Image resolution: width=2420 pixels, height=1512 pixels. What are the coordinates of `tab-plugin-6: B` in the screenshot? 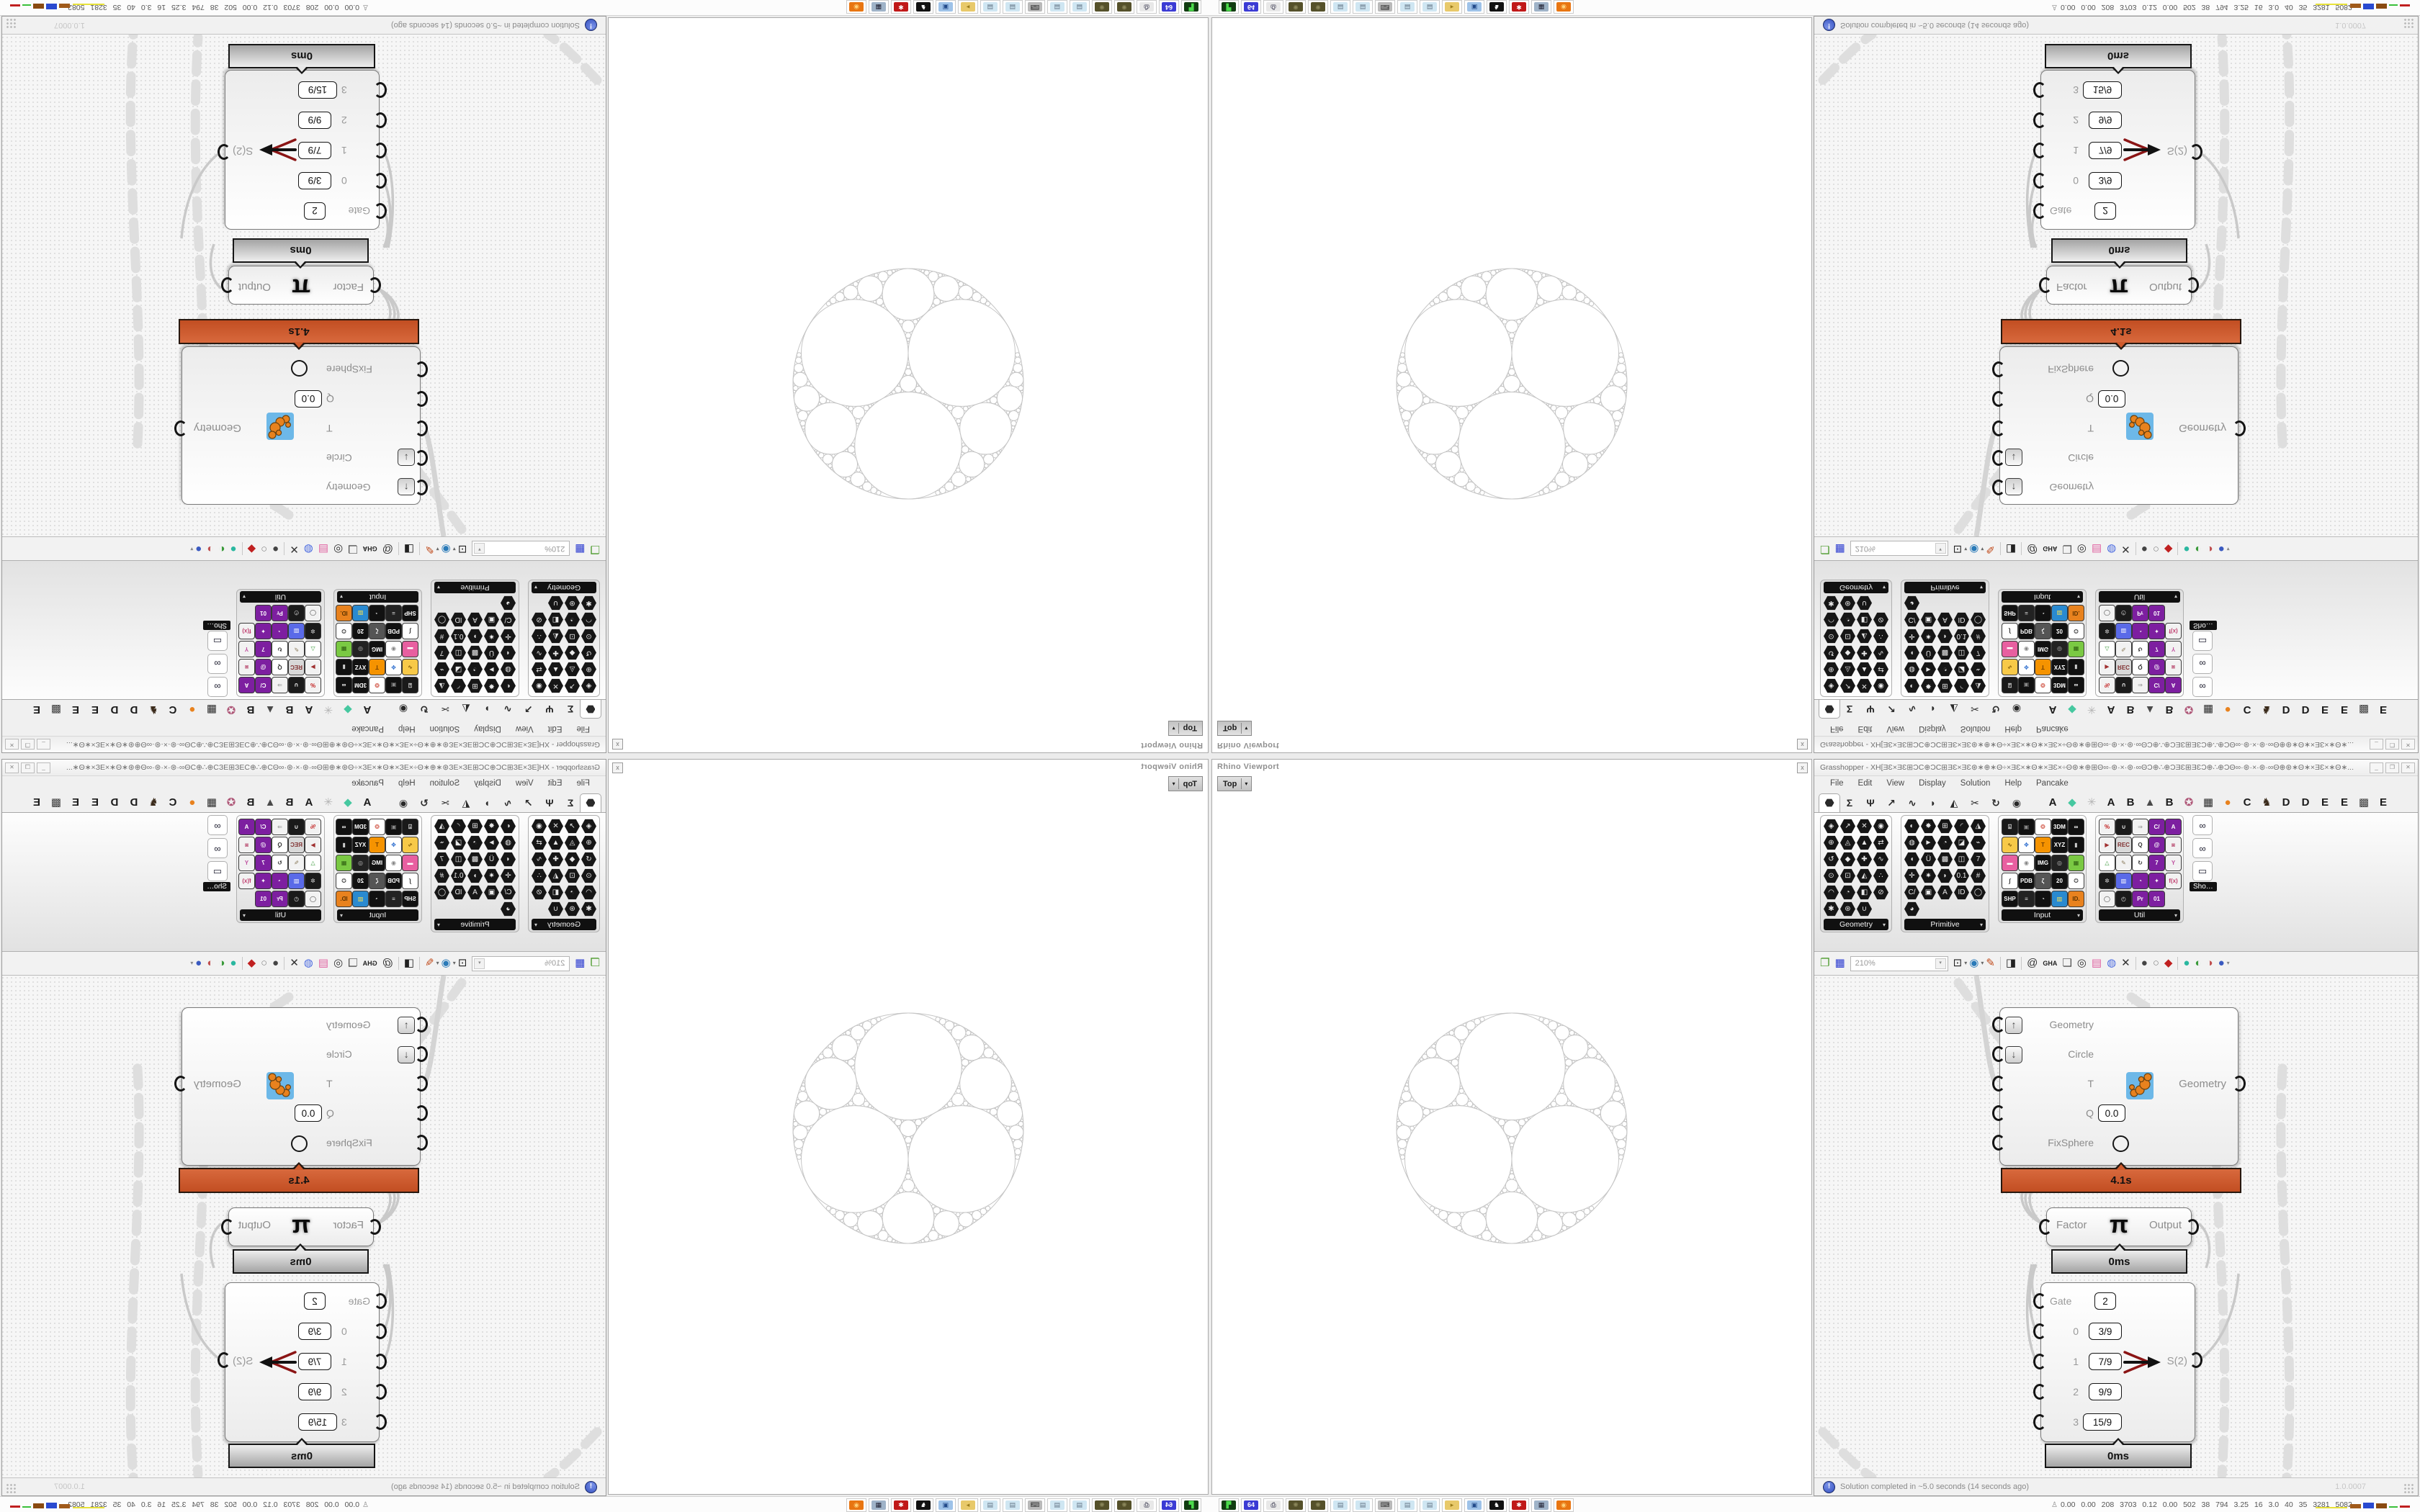 It's located at (250, 709).